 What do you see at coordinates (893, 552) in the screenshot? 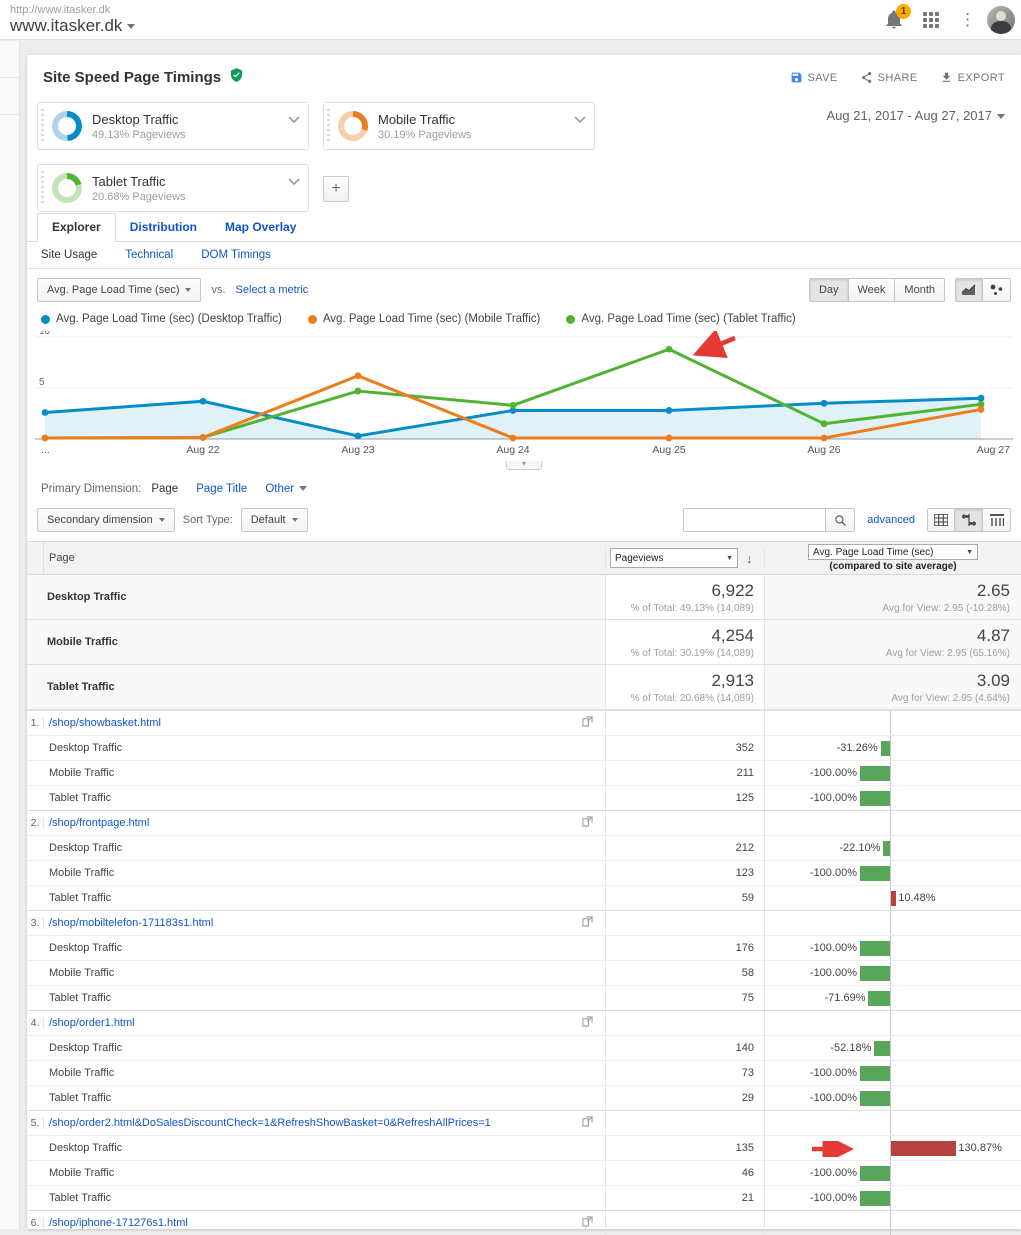
I see `metric-column-select: Avg. Page Load Time (sec)▼` at bounding box center [893, 552].